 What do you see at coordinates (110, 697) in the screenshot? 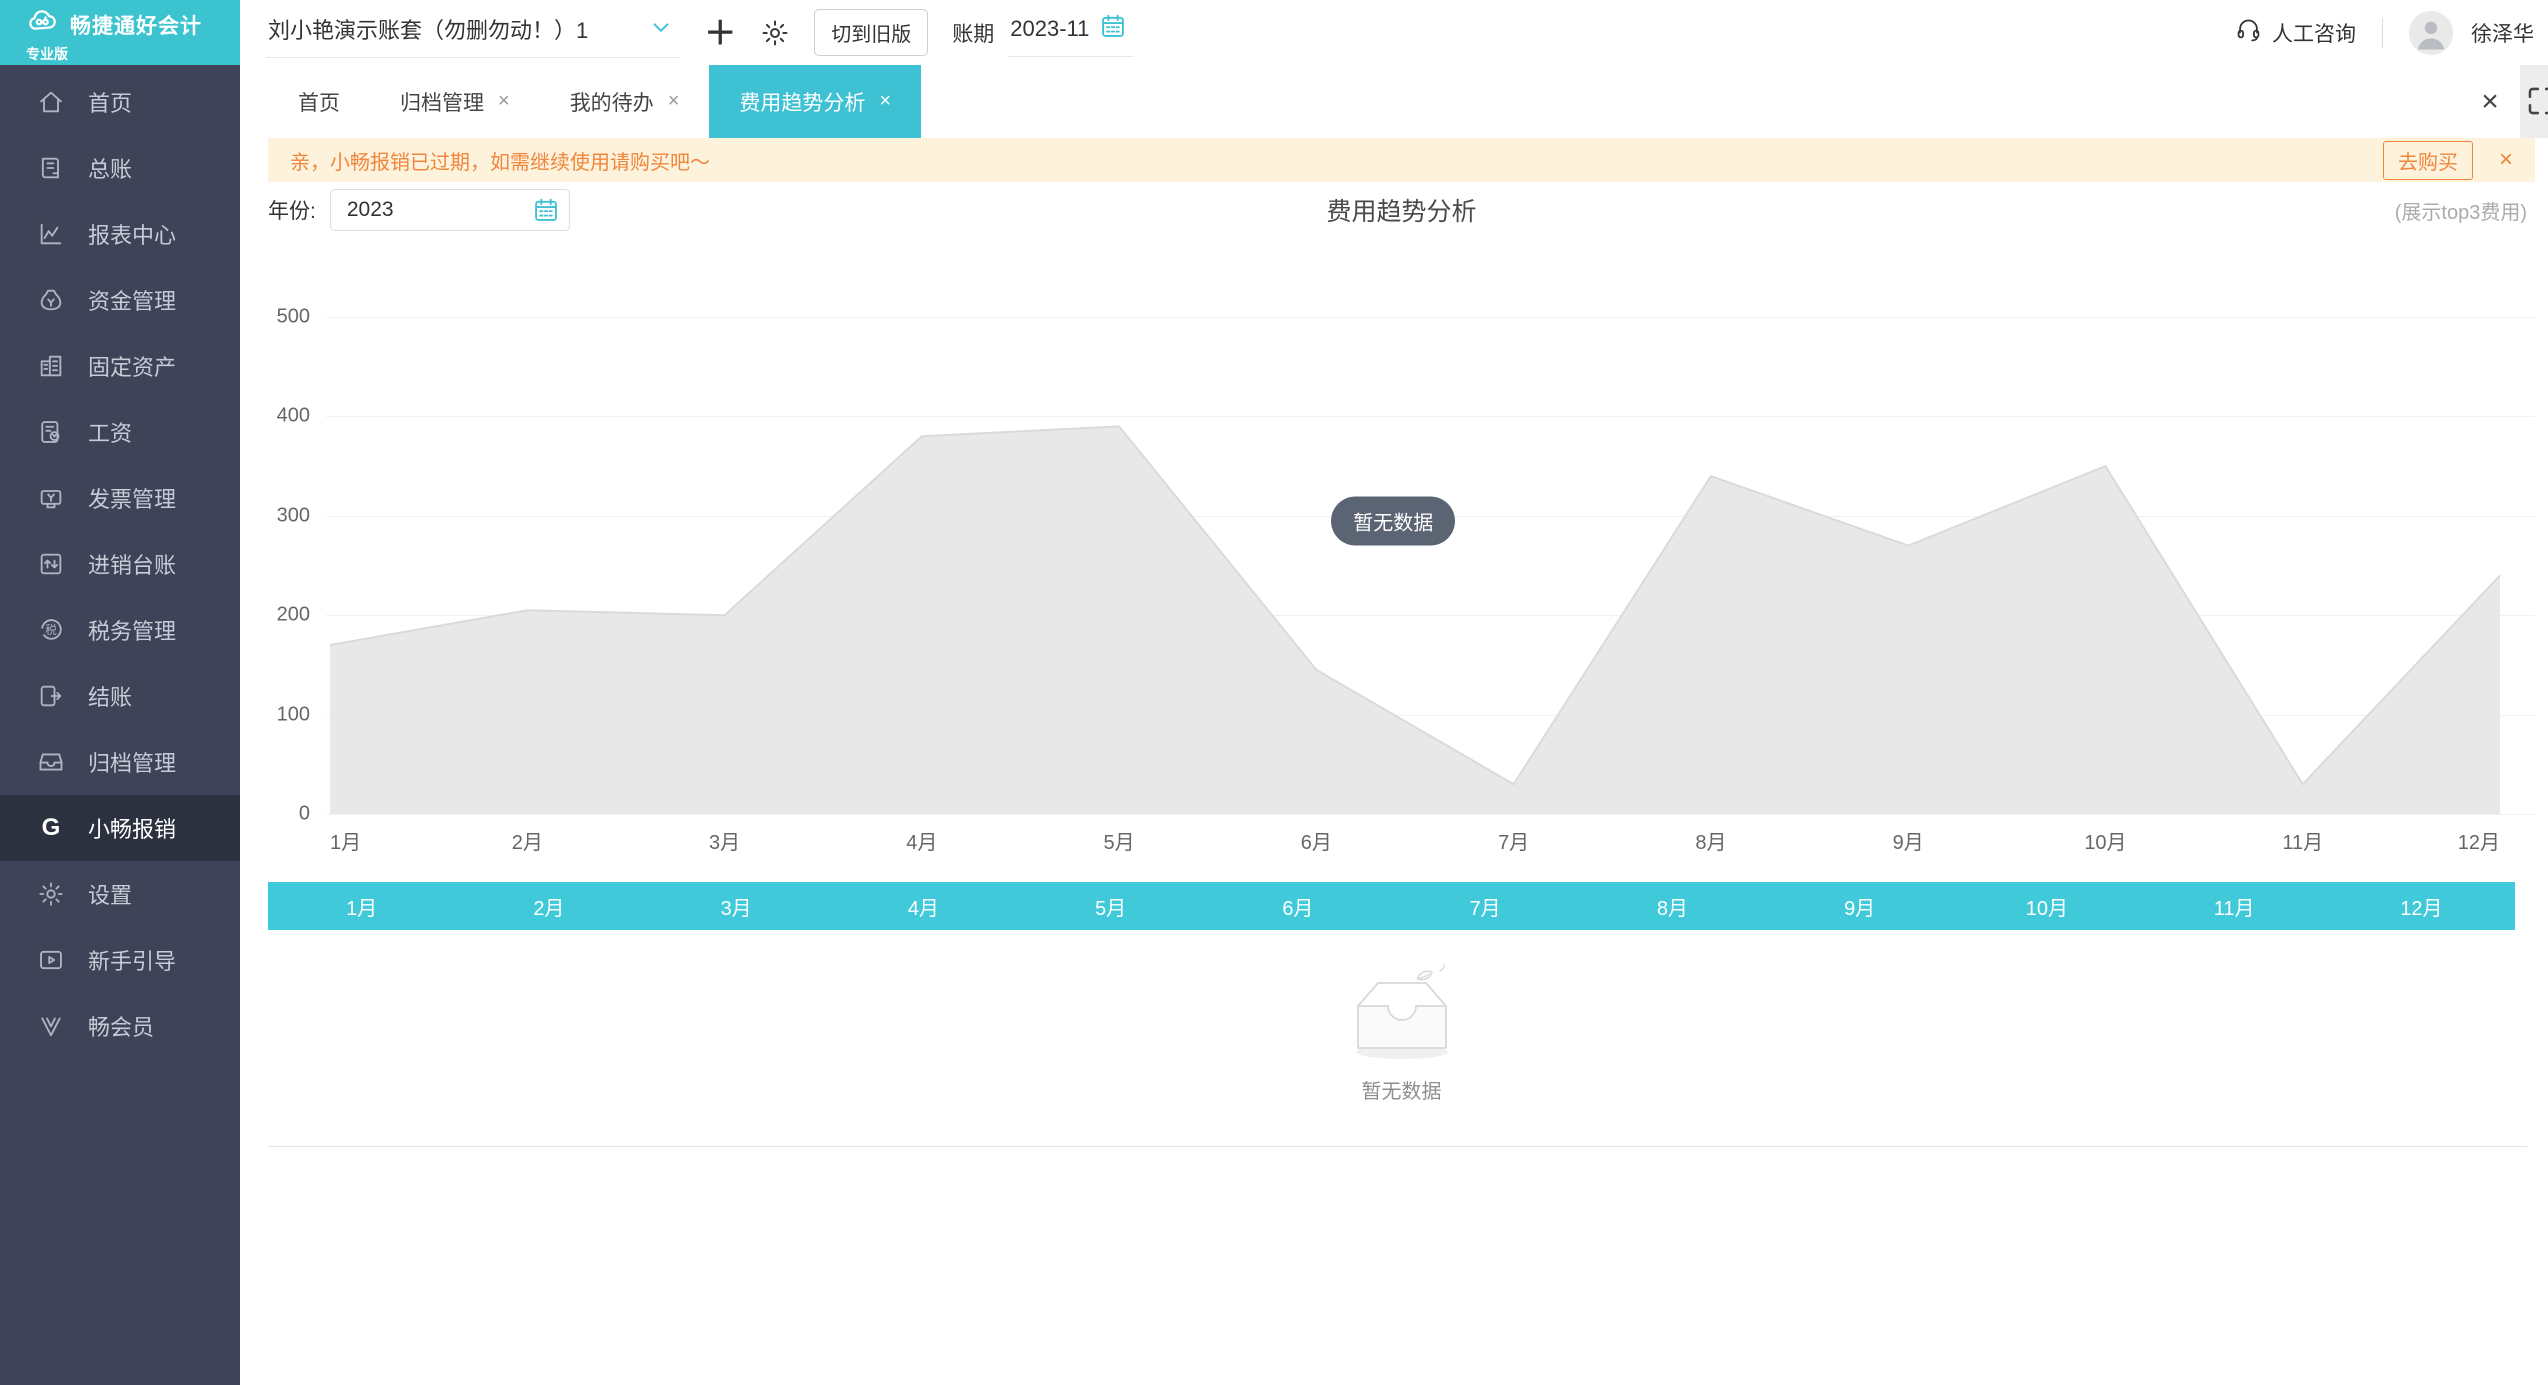
I see `sidebar-item-label: 结账` at bounding box center [110, 697].